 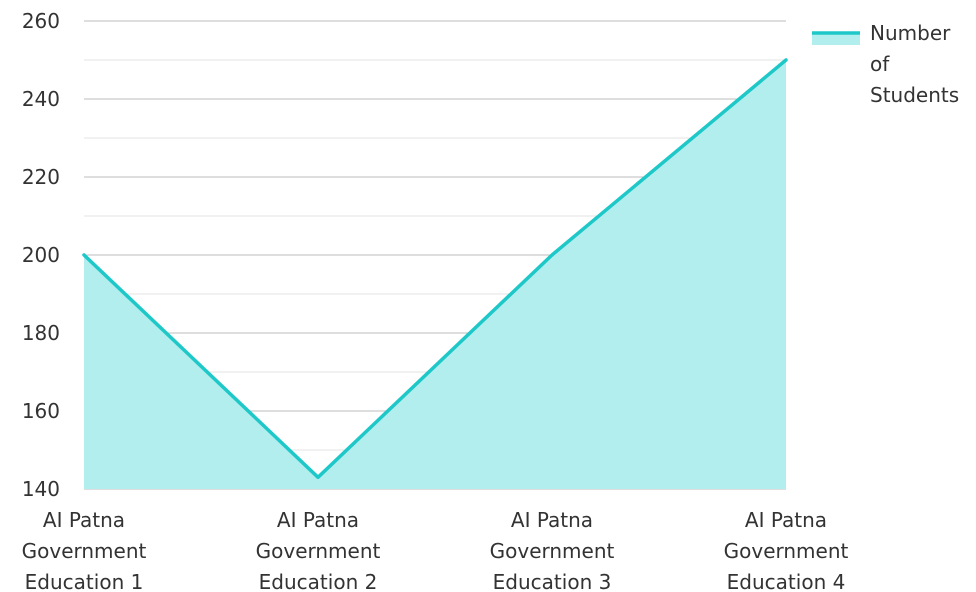 What do you see at coordinates (41, 489) in the screenshot?
I see `y-tick-label: 140` at bounding box center [41, 489].